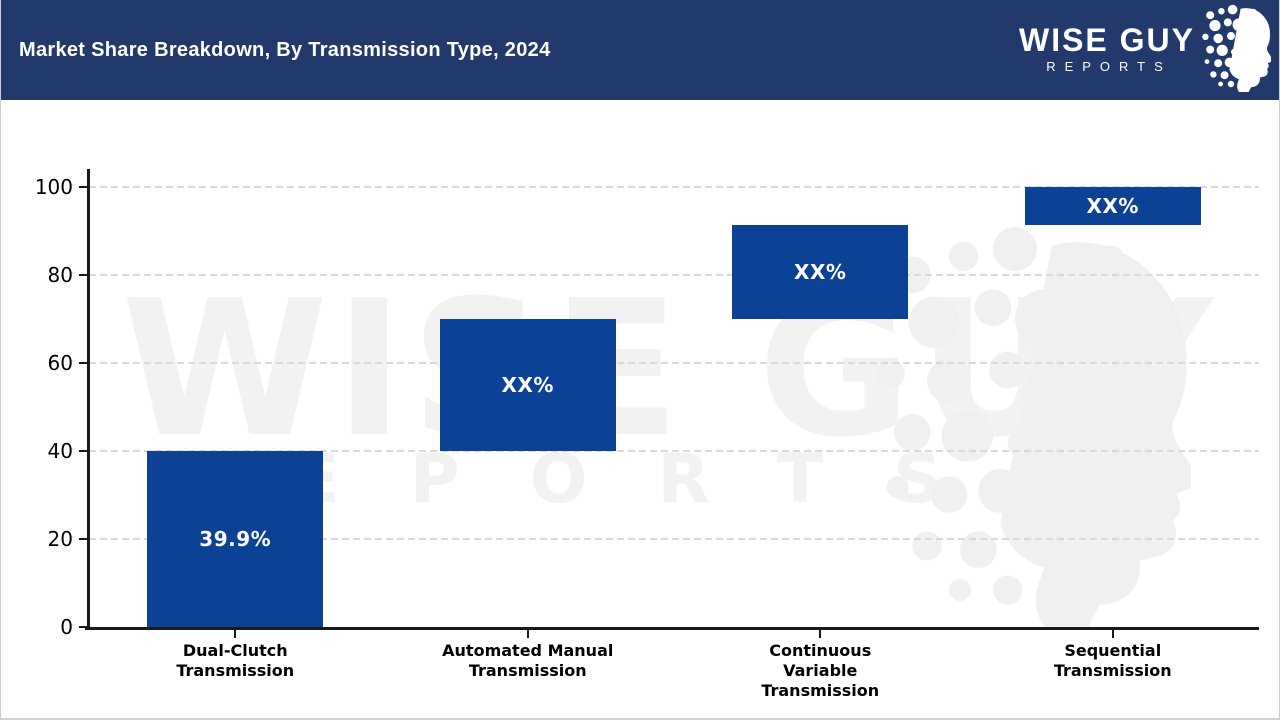  I want to click on bar-4: XX%, so click(1112, 206).